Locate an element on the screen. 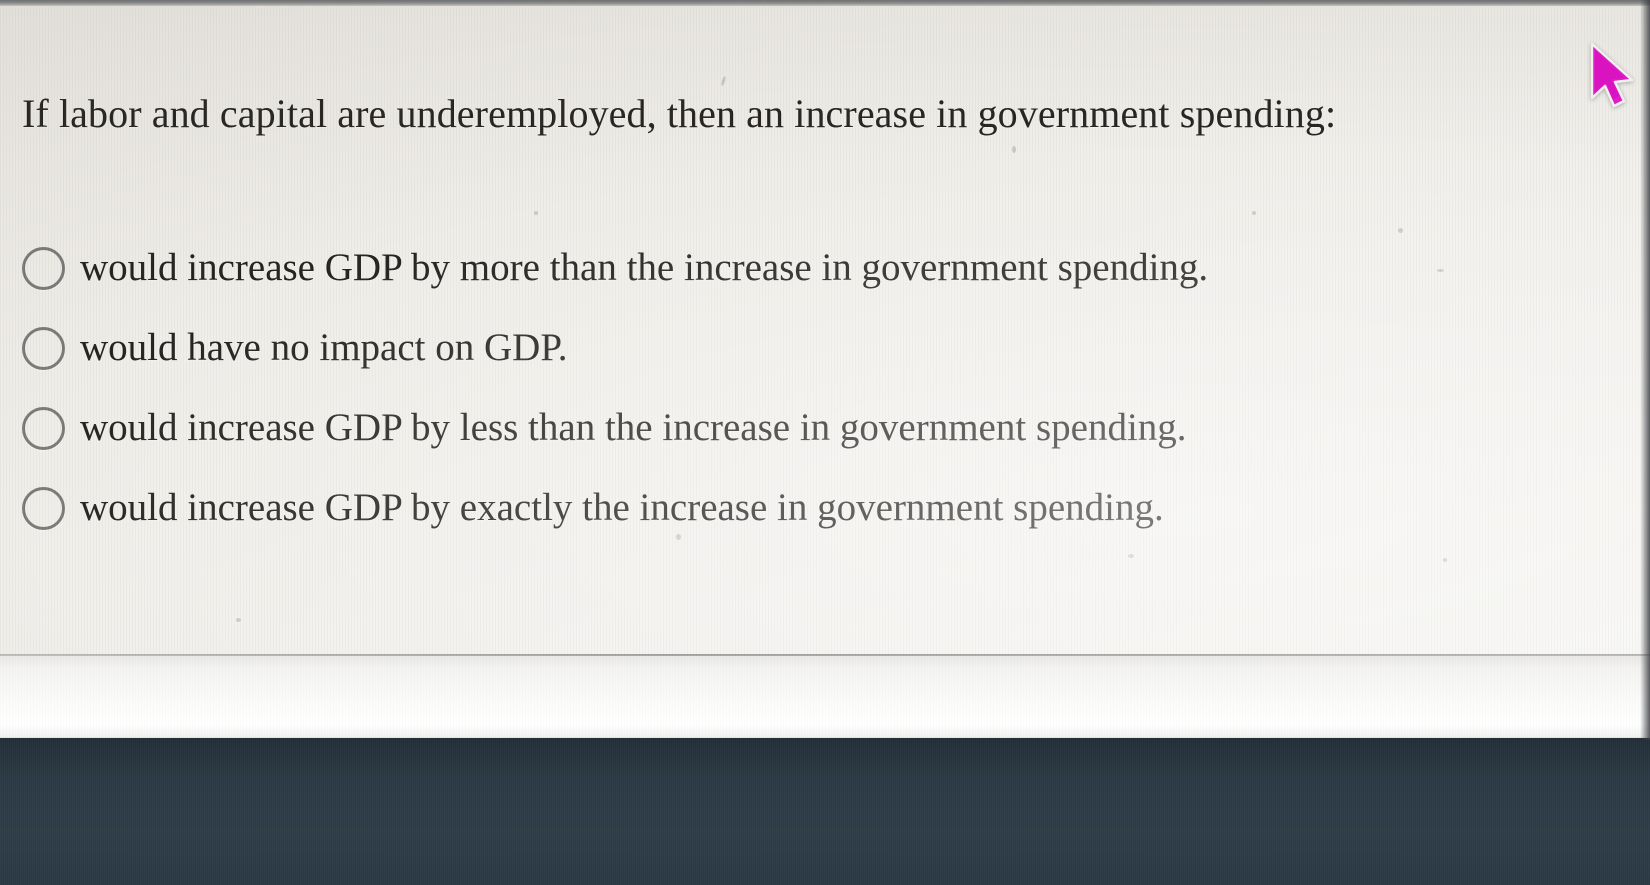  arrow-pointer-icon is located at coordinates (1612, 75).